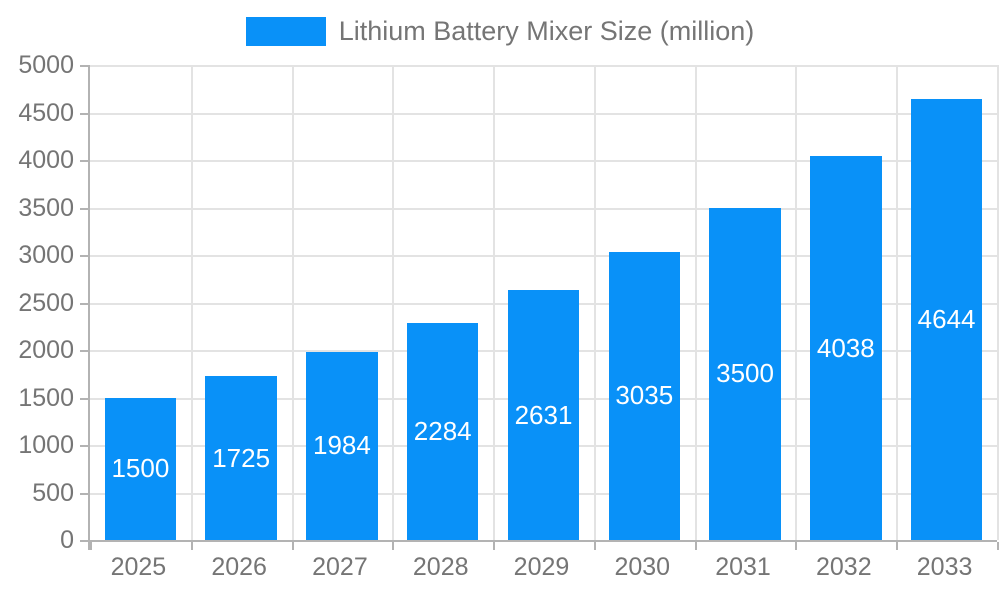 The width and height of the screenshot is (1000, 600). Describe the element at coordinates (440, 567) in the screenshot. I see `x-tick-label: 2028` at that location.